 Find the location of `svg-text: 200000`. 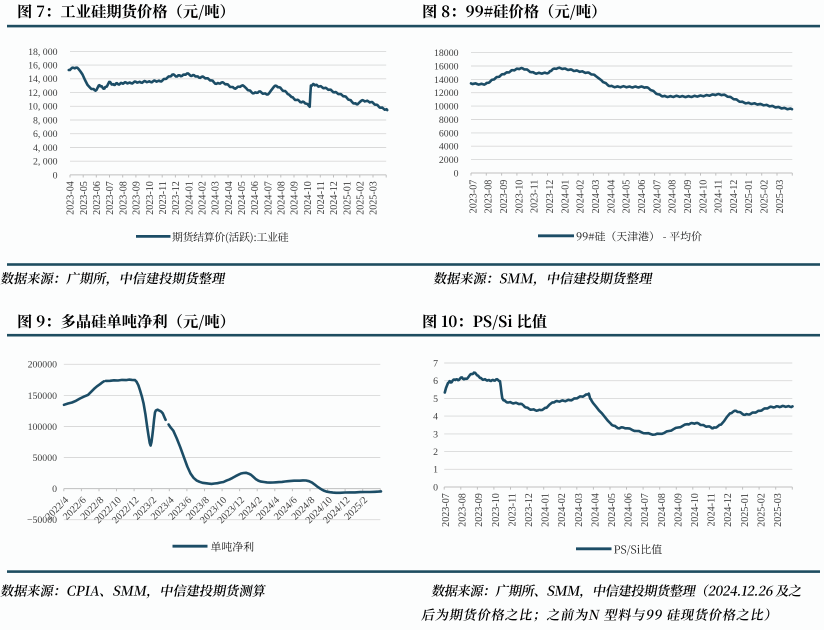

svg-text: 200000 is located at coordinates (42, 365).